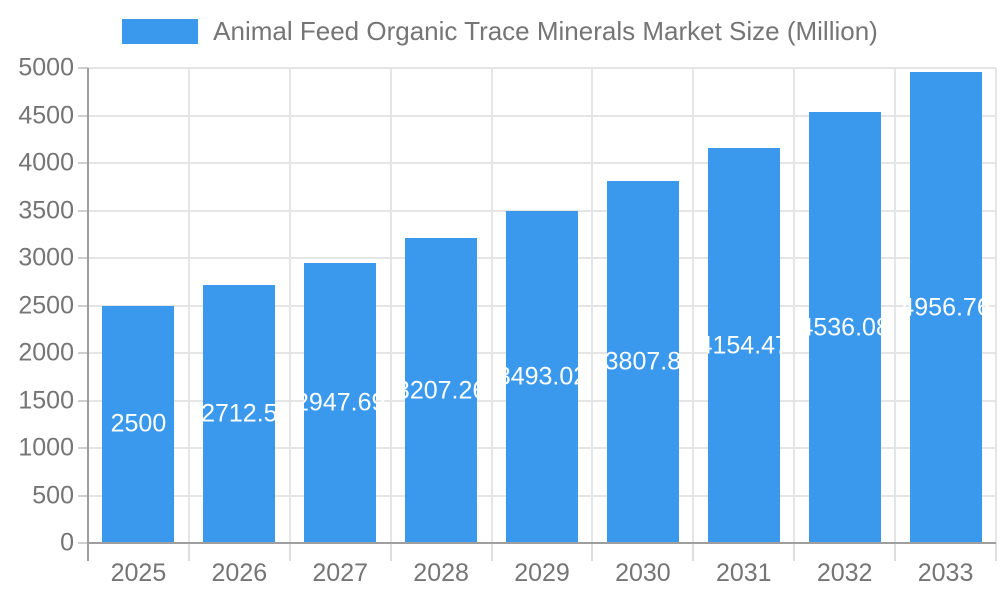  I want to click on bar-value-label: 4154.47, so click(743, 345).